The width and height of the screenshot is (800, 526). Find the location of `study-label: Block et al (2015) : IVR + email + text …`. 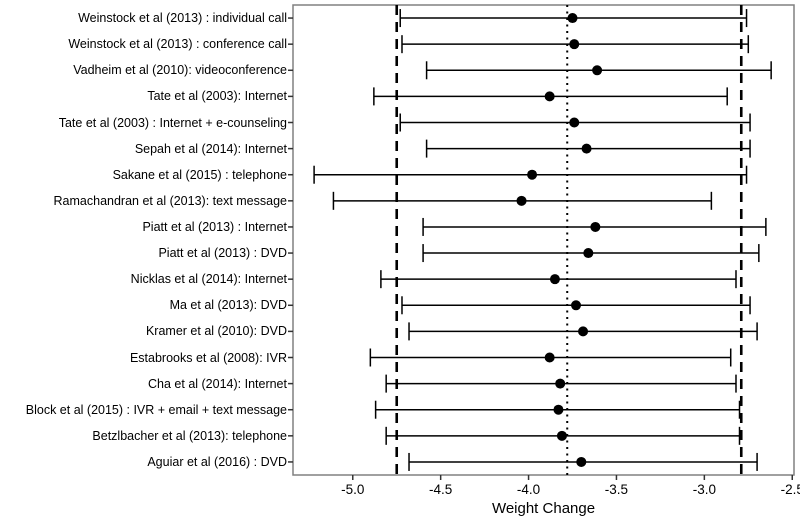

study-label: Block et al (2015) : IVR + email + text … is located at coordinates (156, 409).